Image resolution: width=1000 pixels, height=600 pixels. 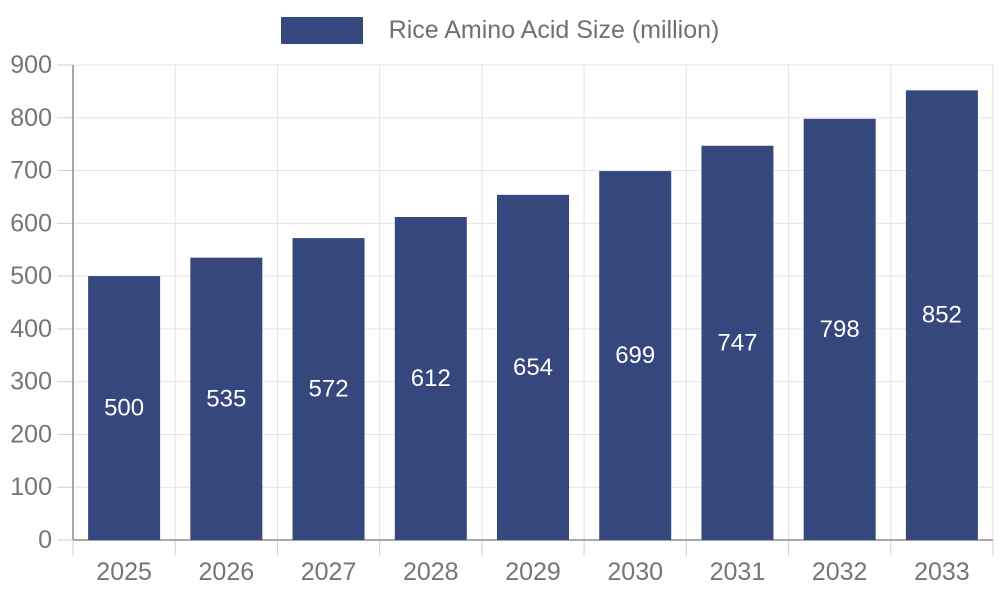 I want to click on x-axis-label-2026: 2026, so click(x=227, y=572).